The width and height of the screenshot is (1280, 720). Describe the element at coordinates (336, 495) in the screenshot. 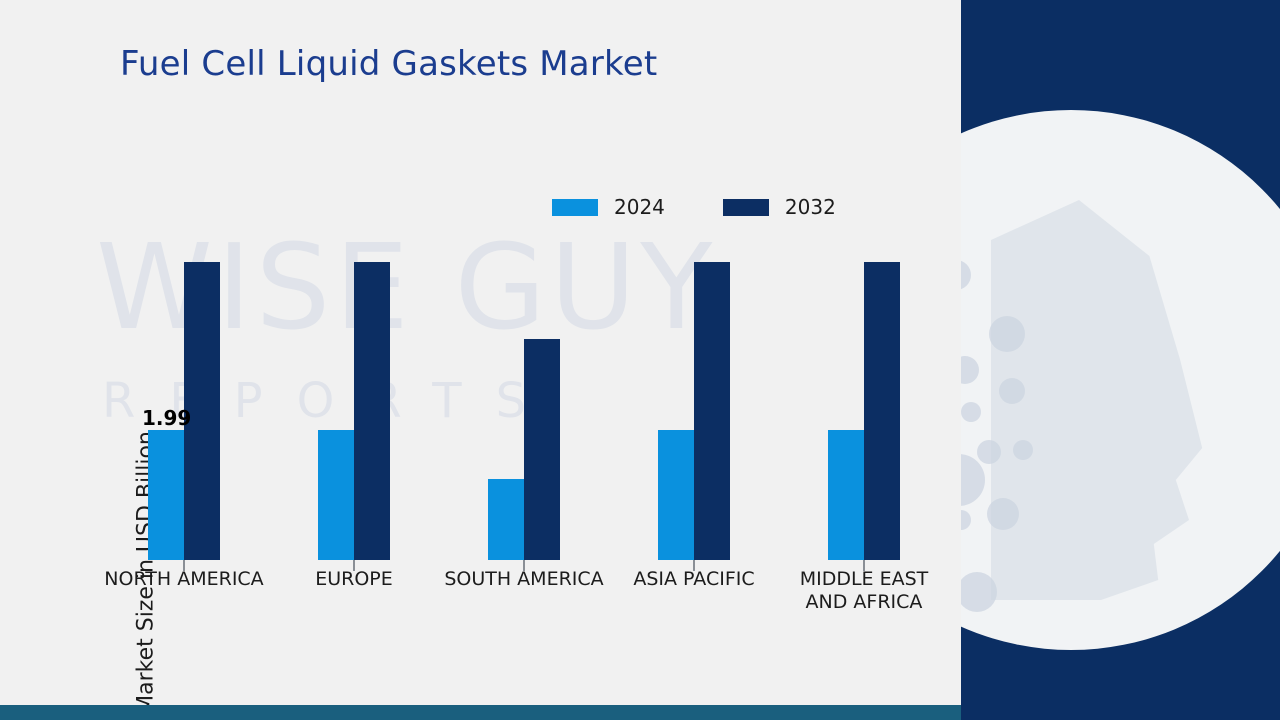

I see `bar-2024-europe` at that location.